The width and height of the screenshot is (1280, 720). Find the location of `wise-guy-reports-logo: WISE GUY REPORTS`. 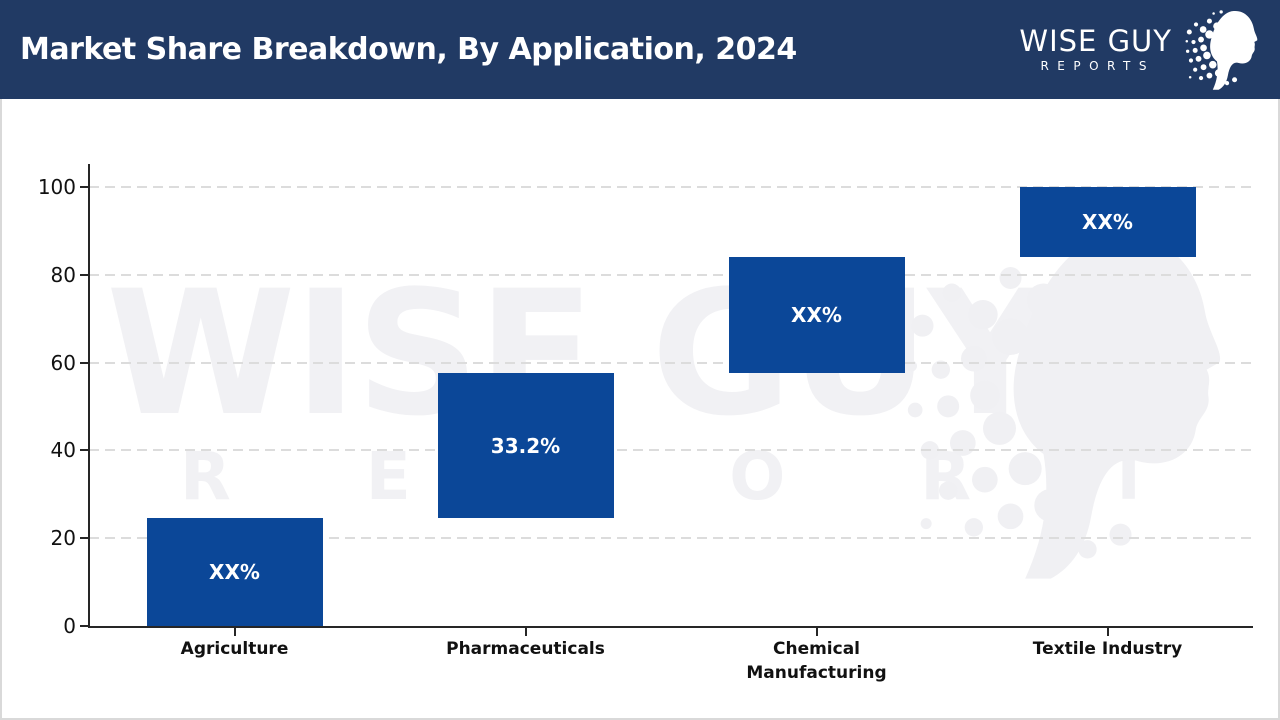

wise-guy-reports-logo: WISE GUY REPORTS is located at coordinates (1144, 50).